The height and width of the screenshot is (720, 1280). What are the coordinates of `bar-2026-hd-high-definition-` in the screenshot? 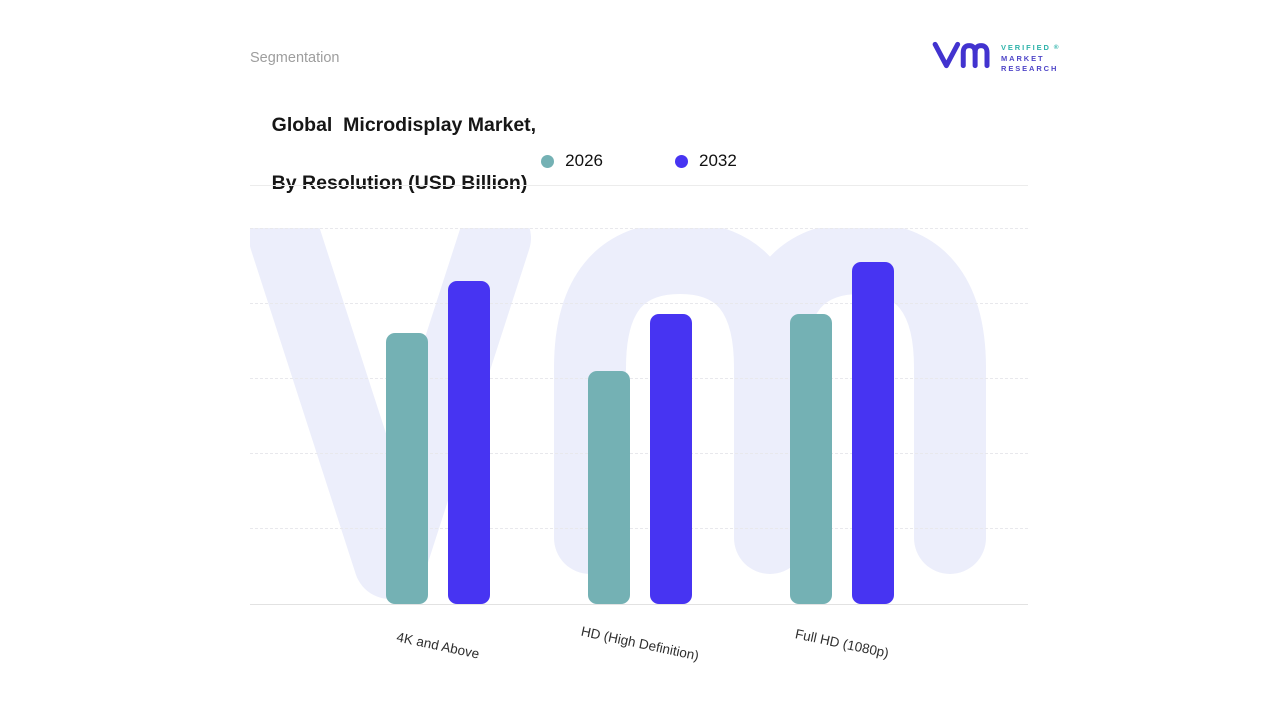 It's located at (609, 487).